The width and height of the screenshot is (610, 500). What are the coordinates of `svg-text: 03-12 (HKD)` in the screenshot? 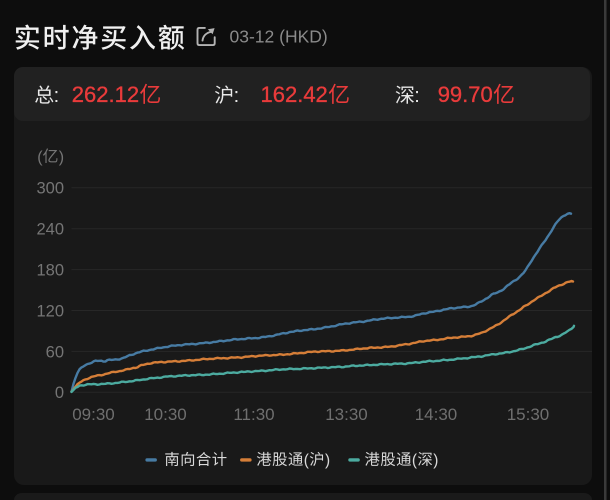 It's located at (279, 36).